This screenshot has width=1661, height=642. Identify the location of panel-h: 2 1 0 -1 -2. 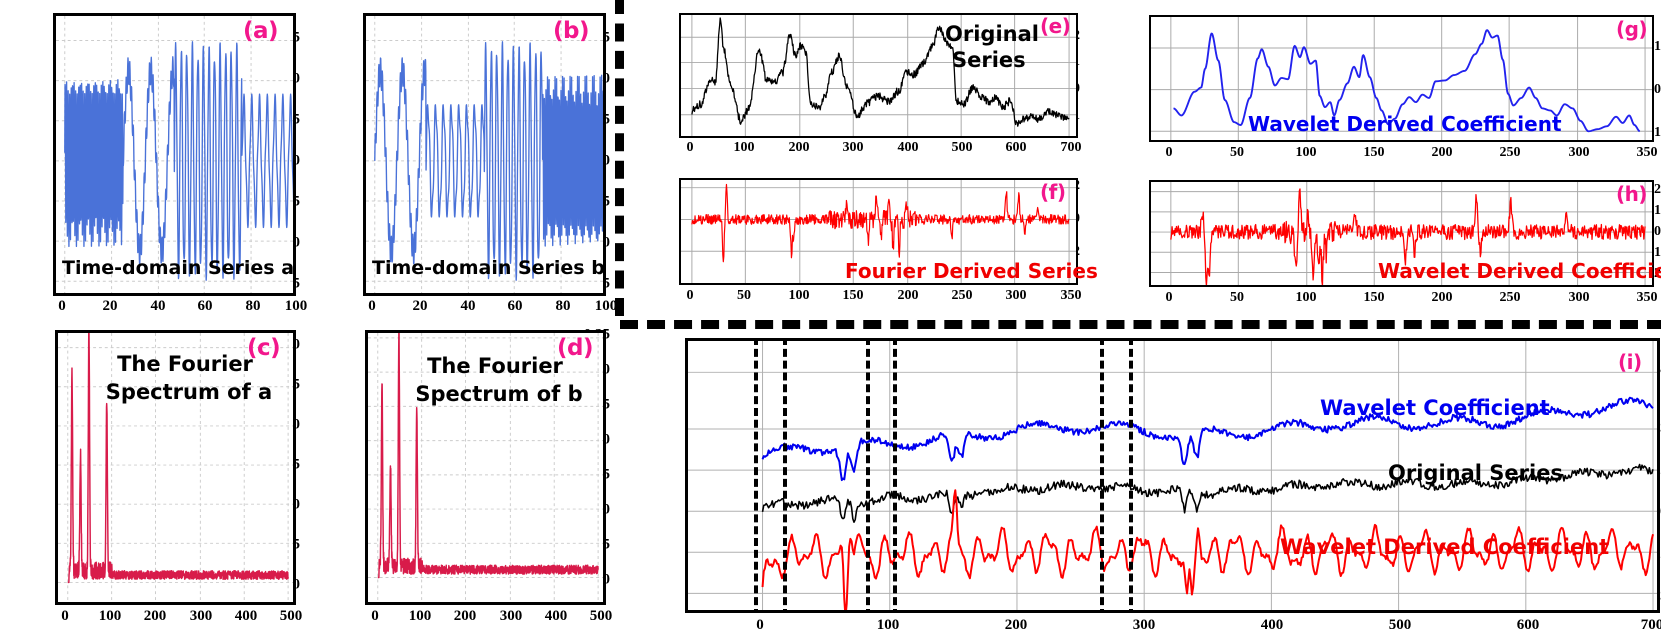
(1384, 243).